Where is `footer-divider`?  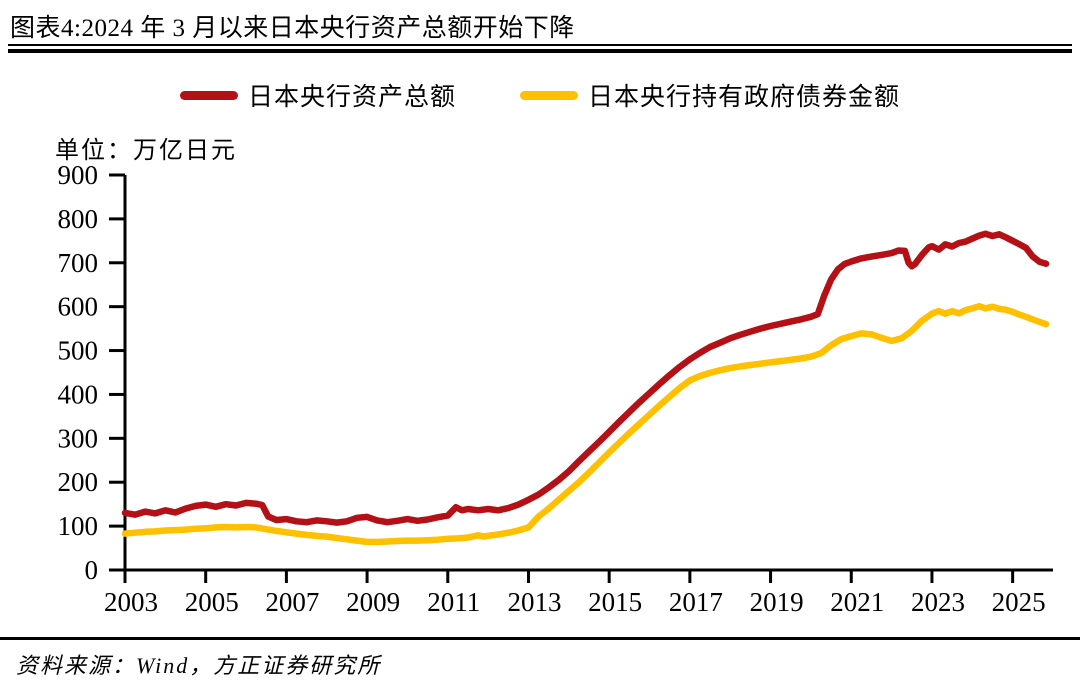 footer-divider is located at coordinates (540, 638).